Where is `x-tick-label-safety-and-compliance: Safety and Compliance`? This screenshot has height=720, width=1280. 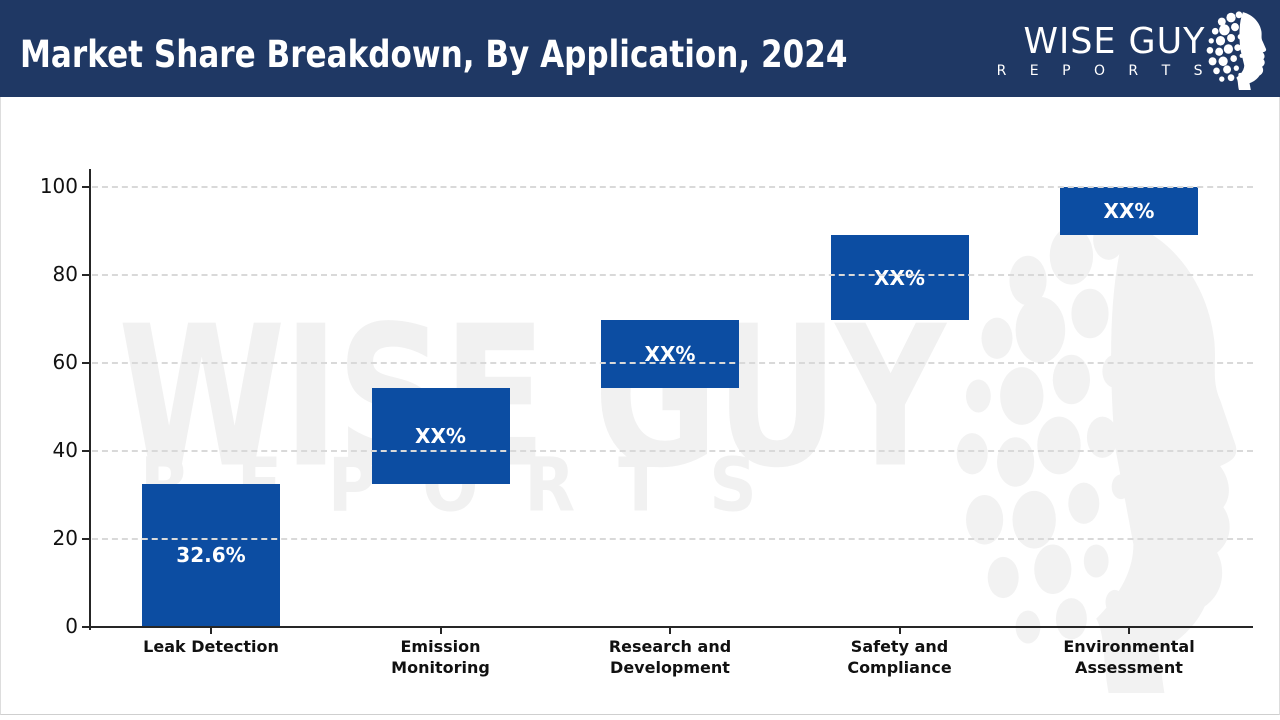
x-tick-label-safety-and-compliance: Safety and Compliance is located at coordinates (899, 657).